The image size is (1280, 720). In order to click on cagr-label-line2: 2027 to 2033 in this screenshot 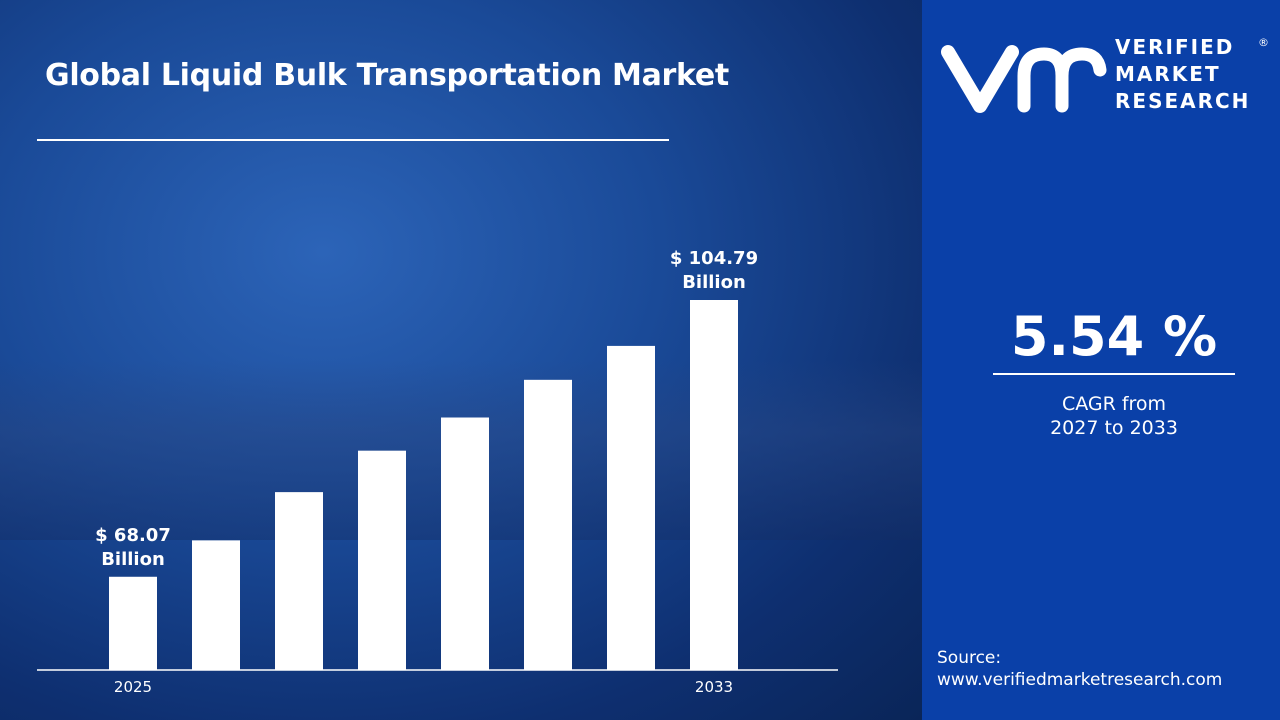, I will do `click(1114, 428)`.